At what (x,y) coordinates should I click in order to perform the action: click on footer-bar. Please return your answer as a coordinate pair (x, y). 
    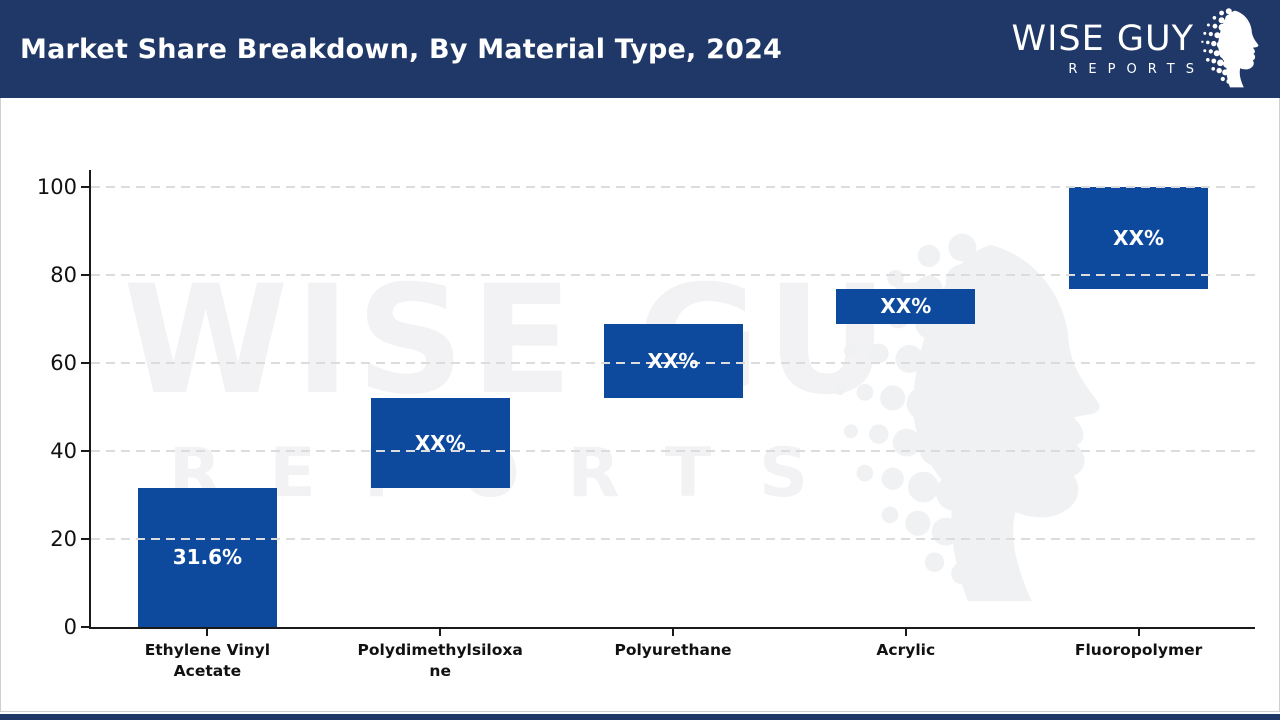
    Looking at the image, I should click on (640, 717).